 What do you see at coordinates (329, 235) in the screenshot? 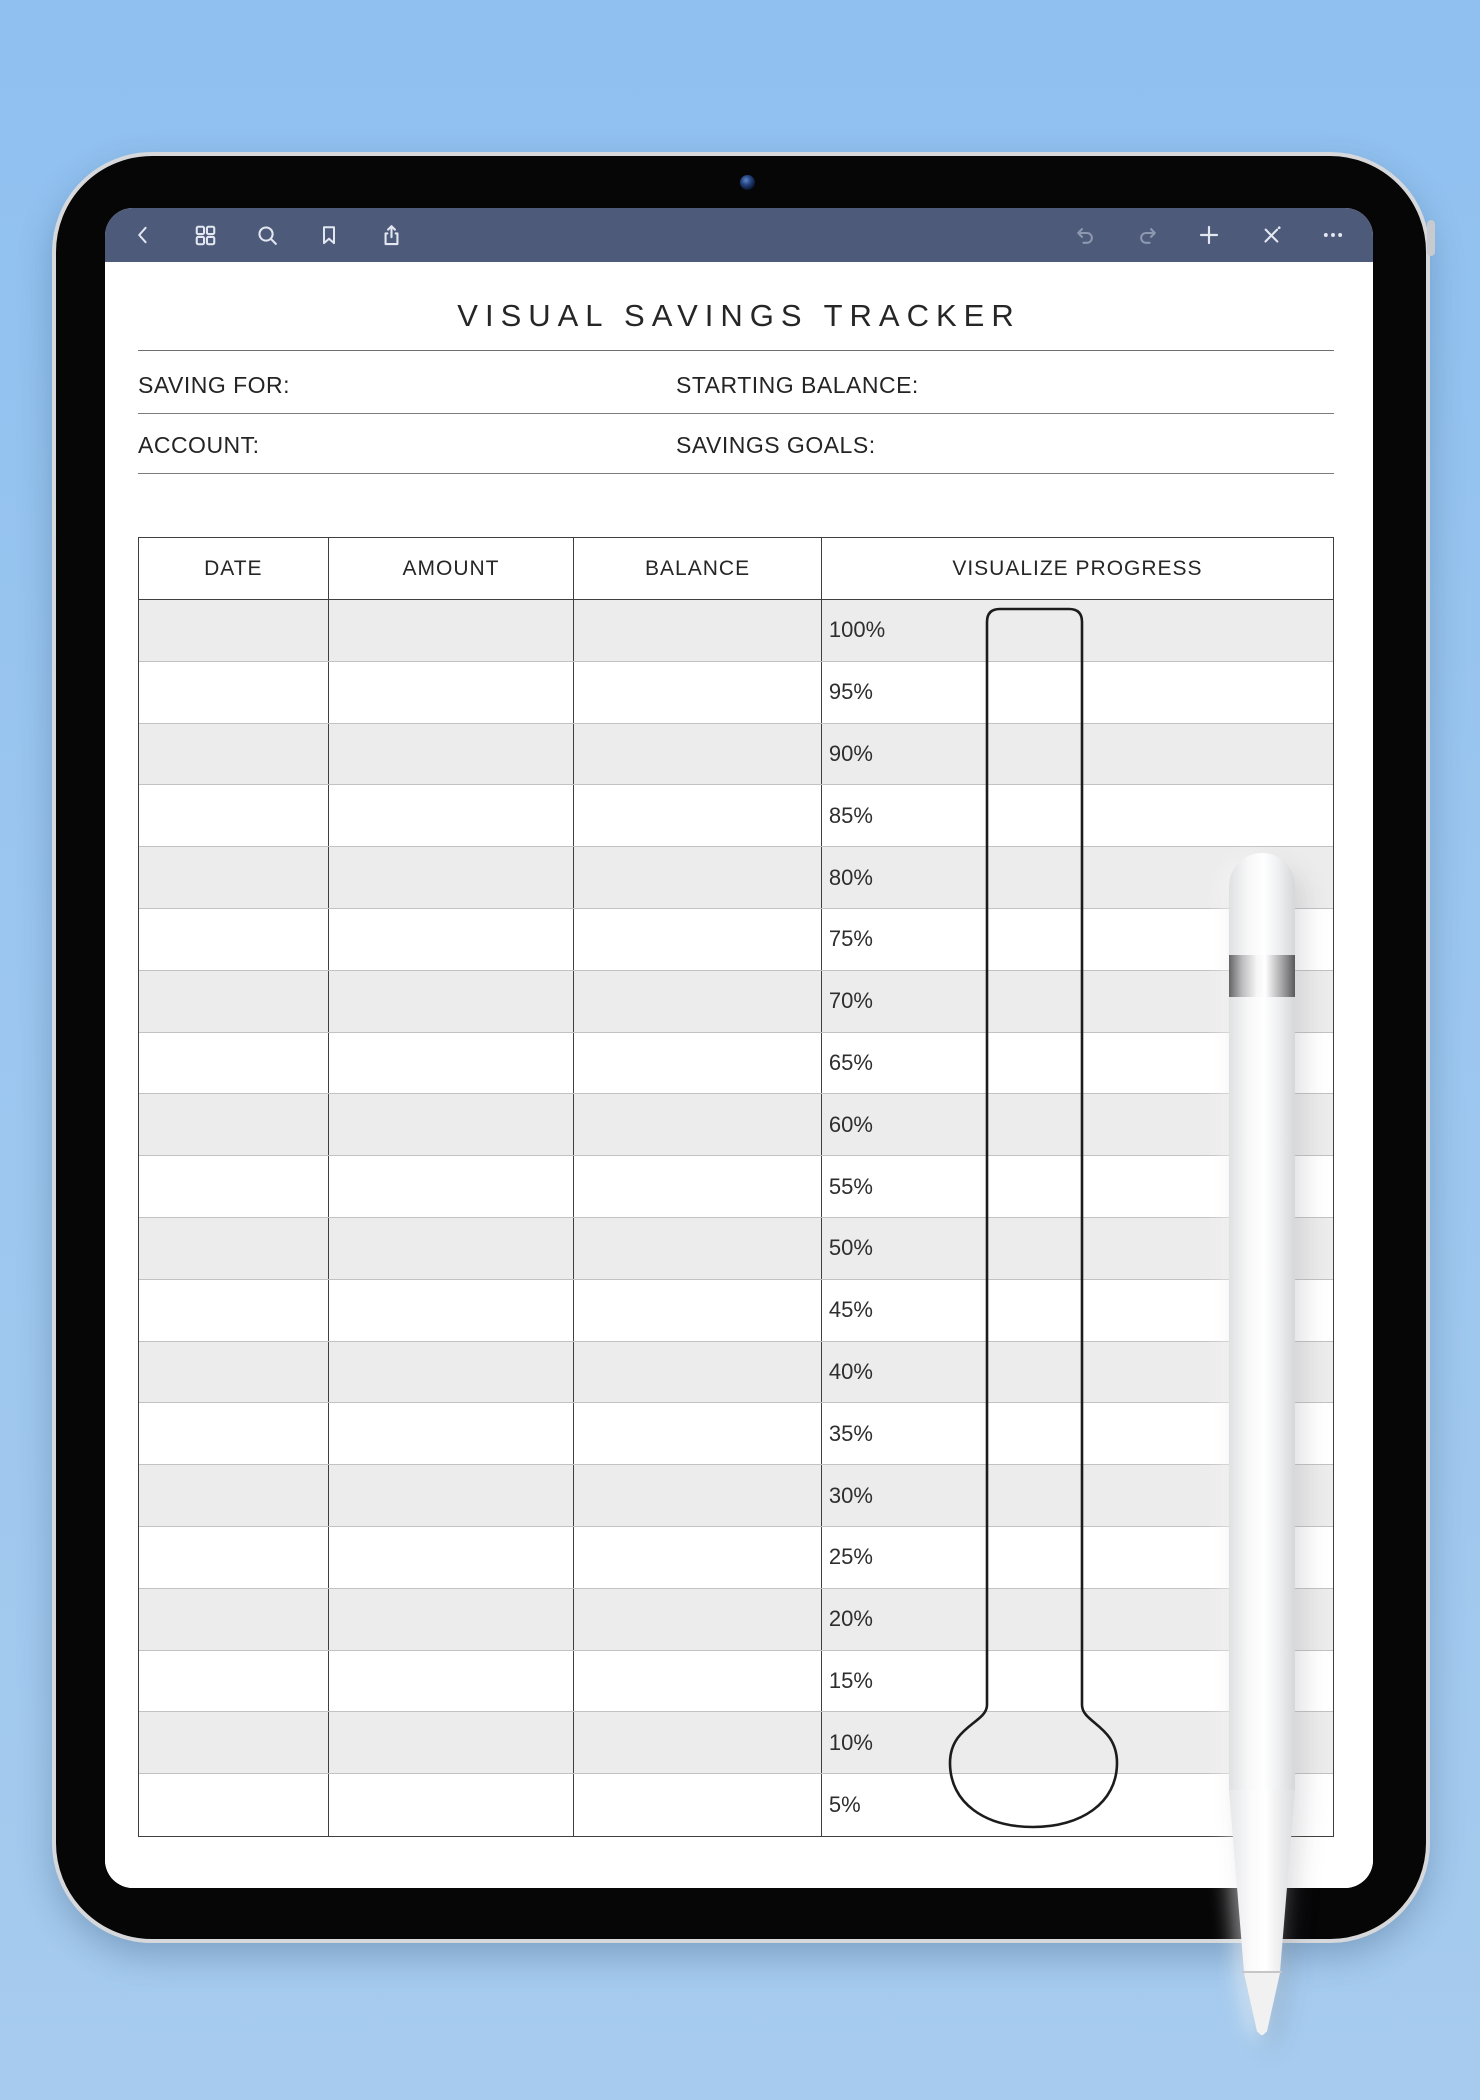
I see `bookmark-icon` at bounding box center [329, 235].